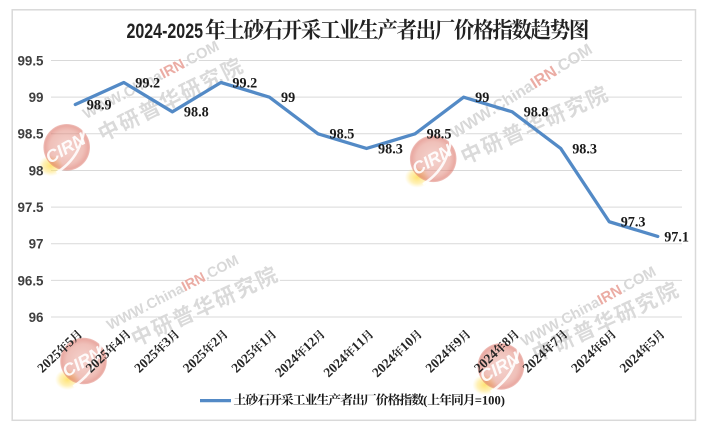  What do you see at coordinates (30, 207) in the screenshot?
I see `svg-text: 97.5` at bounding box center [30, 207].